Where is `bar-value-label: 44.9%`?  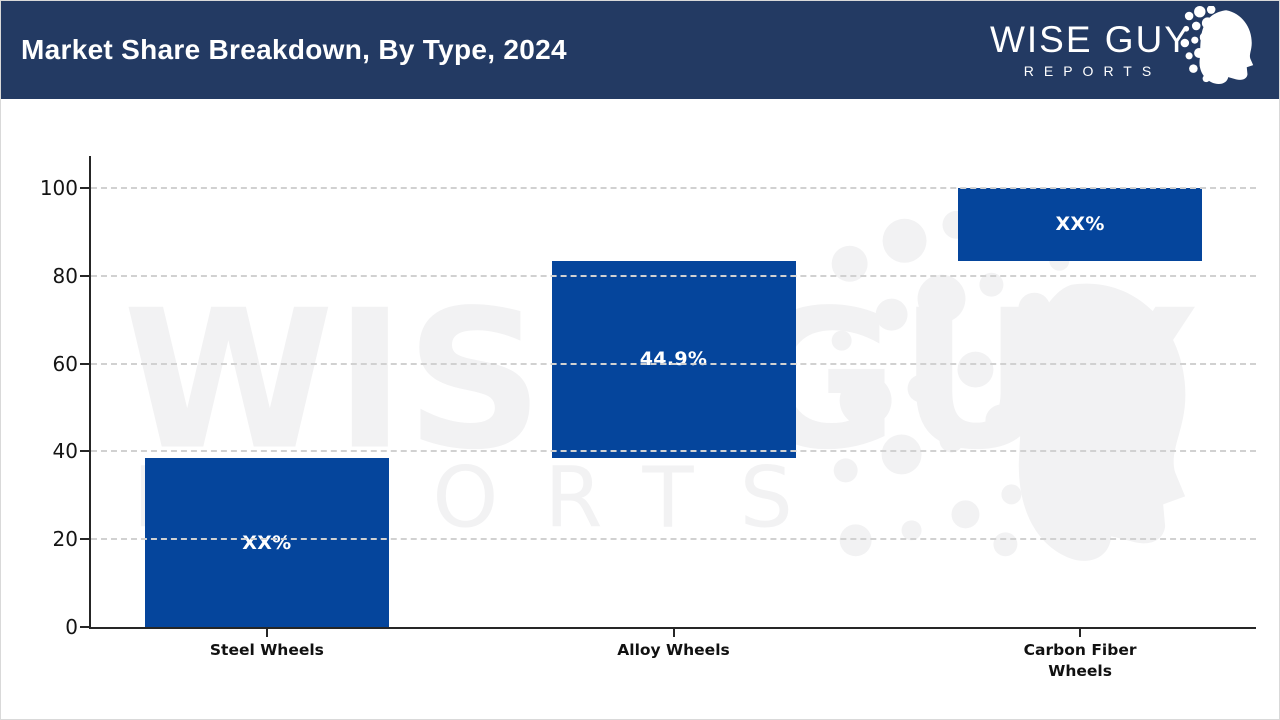
bar-value-label: 44.9% is located at coordinates (673, 359).